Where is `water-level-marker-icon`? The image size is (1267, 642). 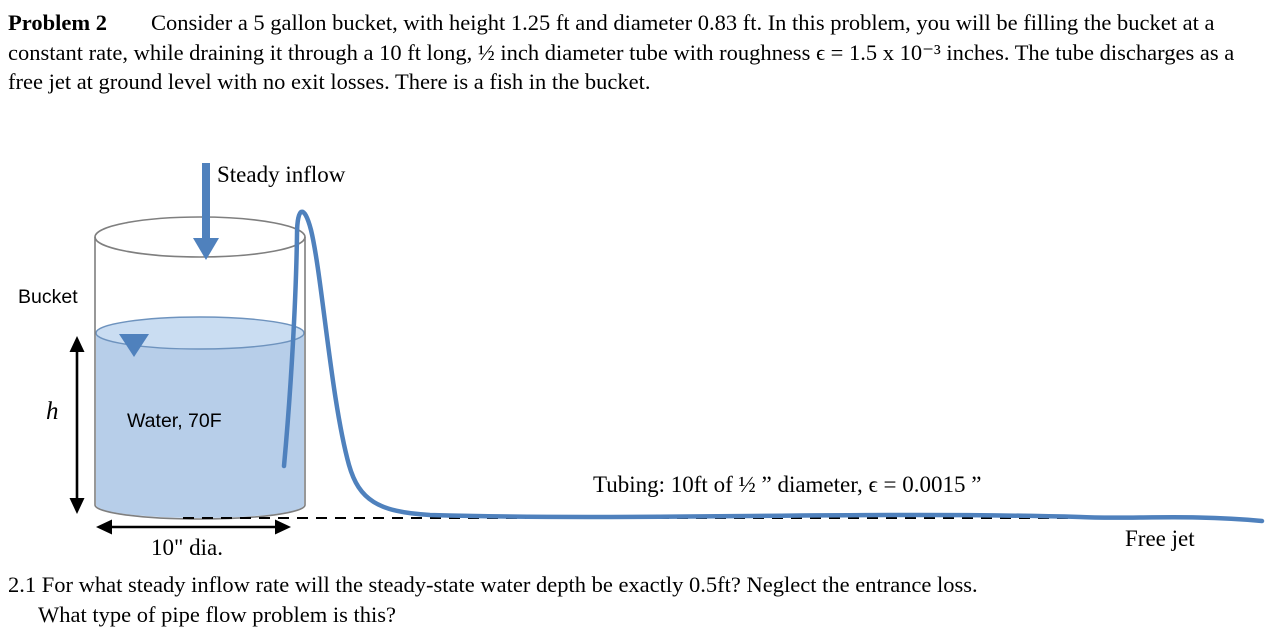
water-level-marker-icon is located at coordinates (134, 345).